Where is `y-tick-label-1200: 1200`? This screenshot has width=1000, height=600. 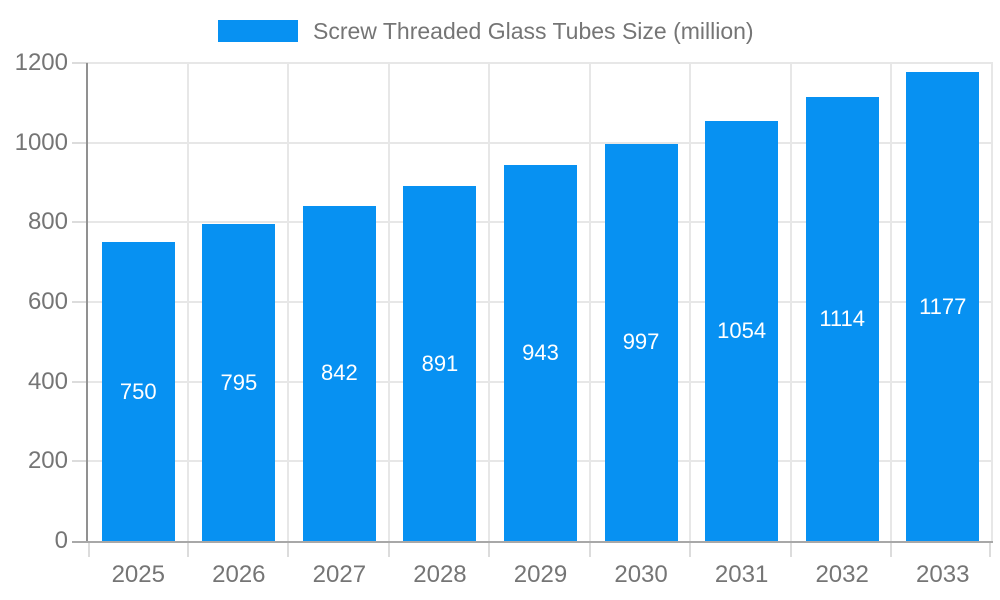 y-tick-label-1200: 1200 is located at coordinates (41, 62).